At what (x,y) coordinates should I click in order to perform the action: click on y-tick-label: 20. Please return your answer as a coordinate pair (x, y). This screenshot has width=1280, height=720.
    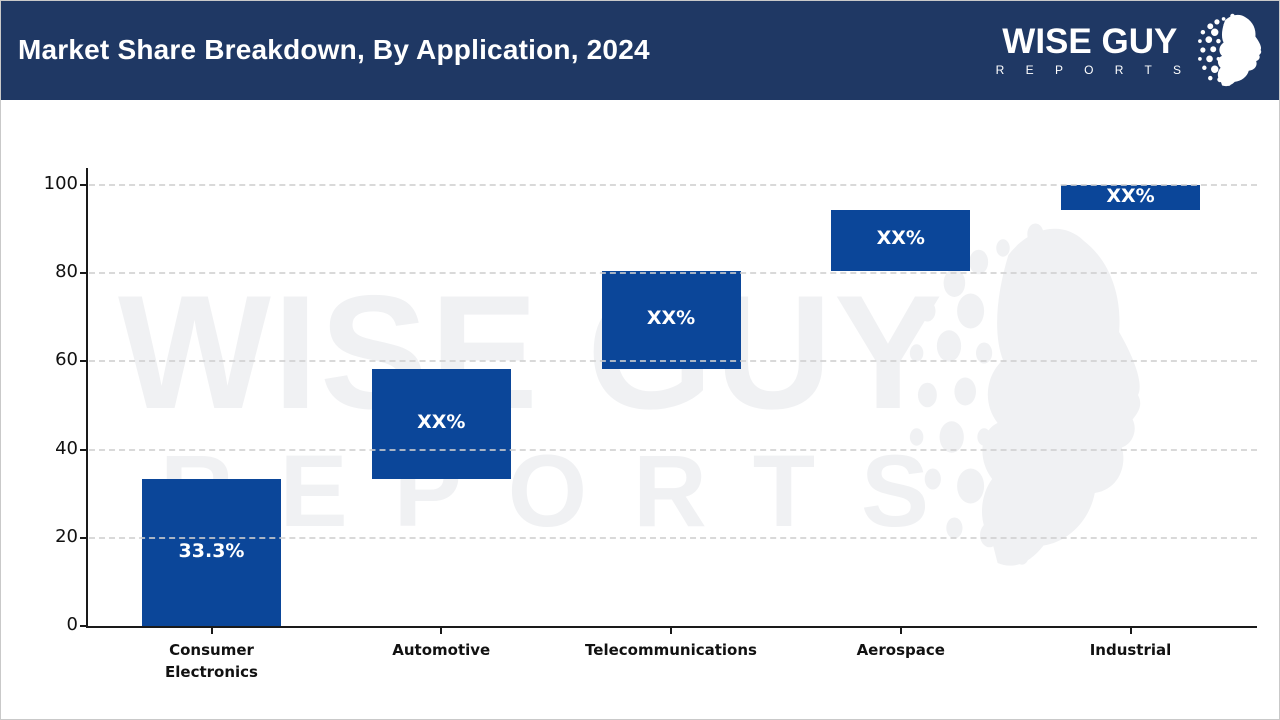
    Looking at the image, I should click on (66, 536).